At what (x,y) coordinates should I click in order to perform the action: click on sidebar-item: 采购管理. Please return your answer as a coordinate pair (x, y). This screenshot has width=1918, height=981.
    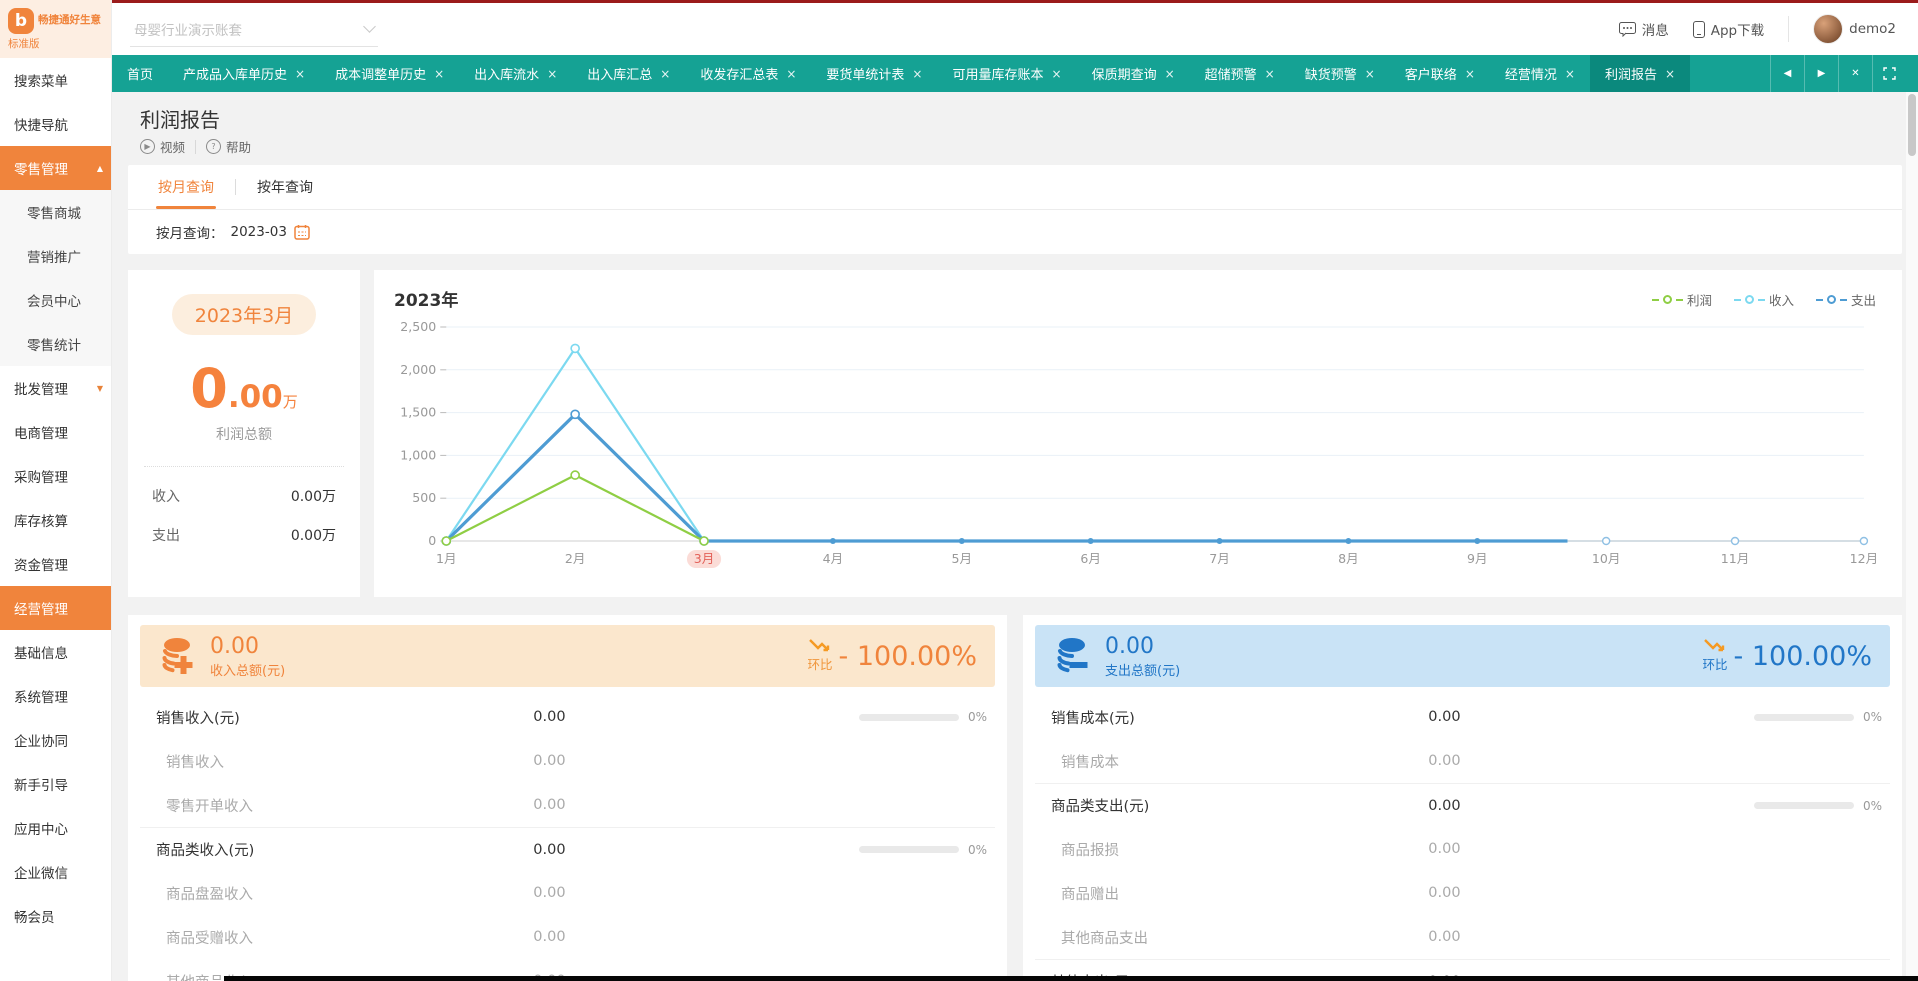
    Looking at the image, I should click on (55, 476).